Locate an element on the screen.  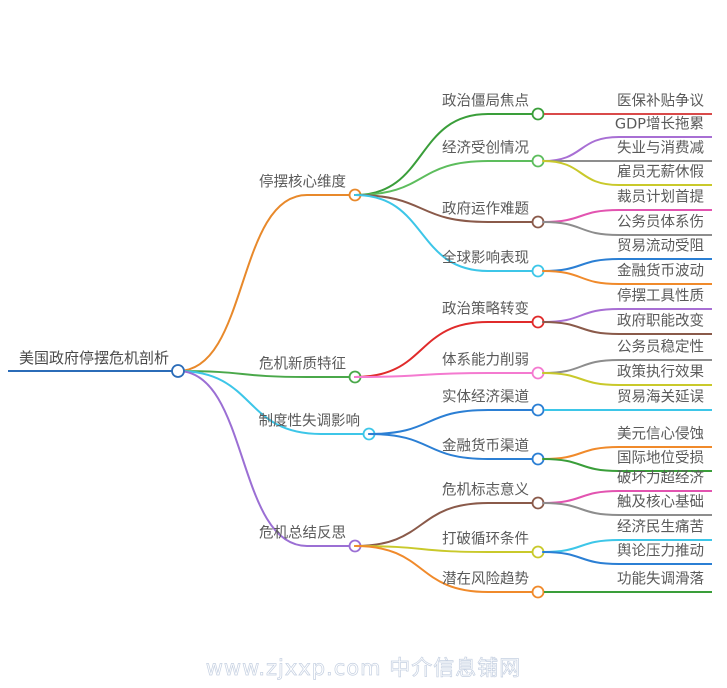
node-label: 危机标志意义 is located at coordinates (485, 490).